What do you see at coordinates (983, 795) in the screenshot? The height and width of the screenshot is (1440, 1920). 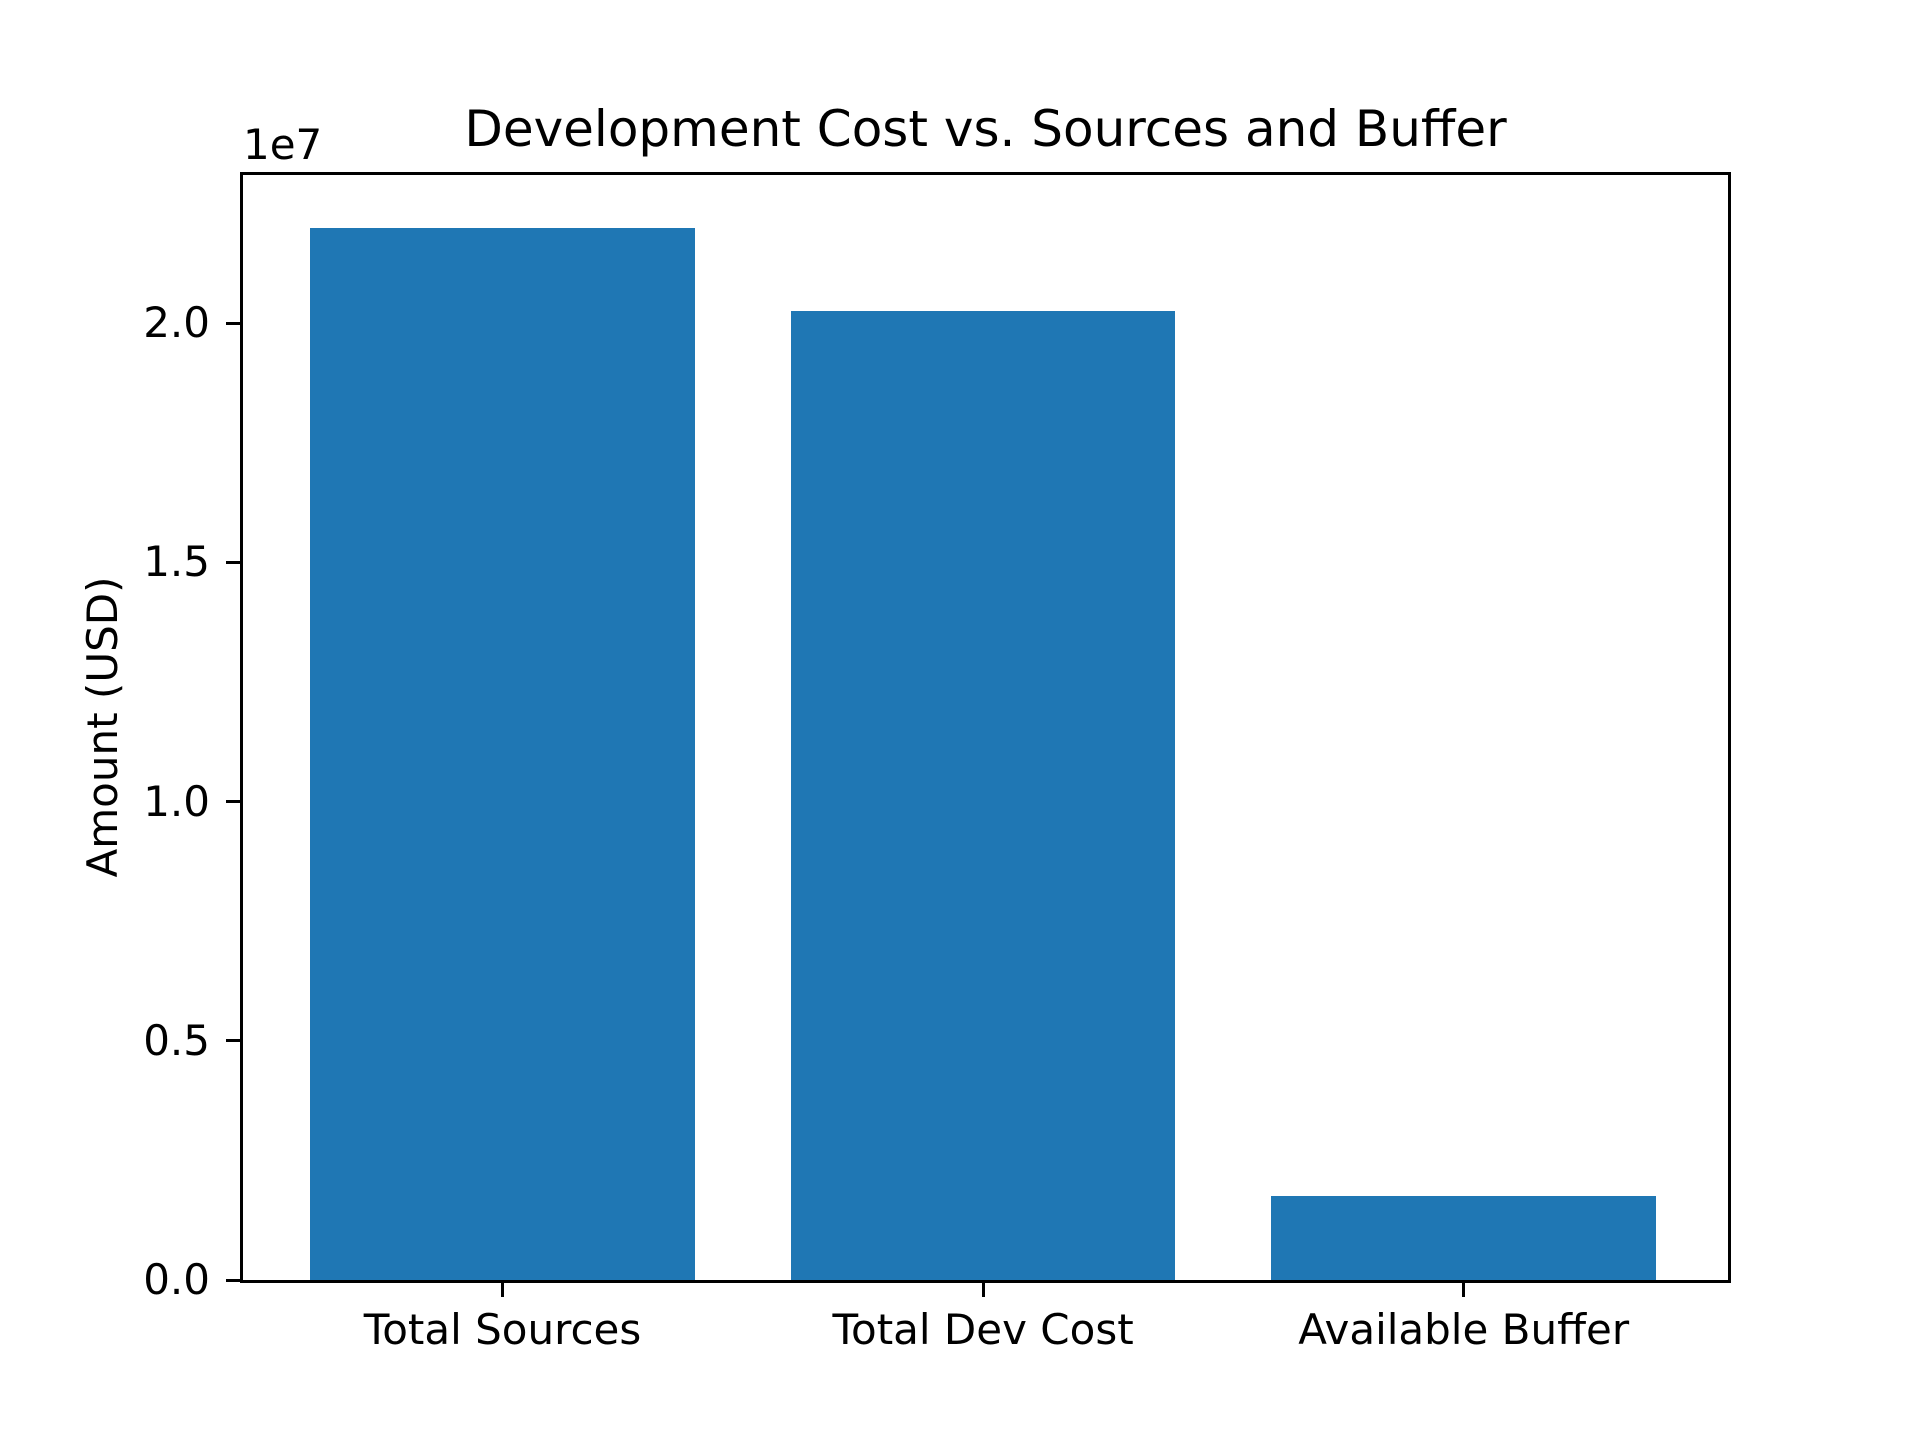 I see `bar-total-dev-cost` at bounding box center [983, 795].